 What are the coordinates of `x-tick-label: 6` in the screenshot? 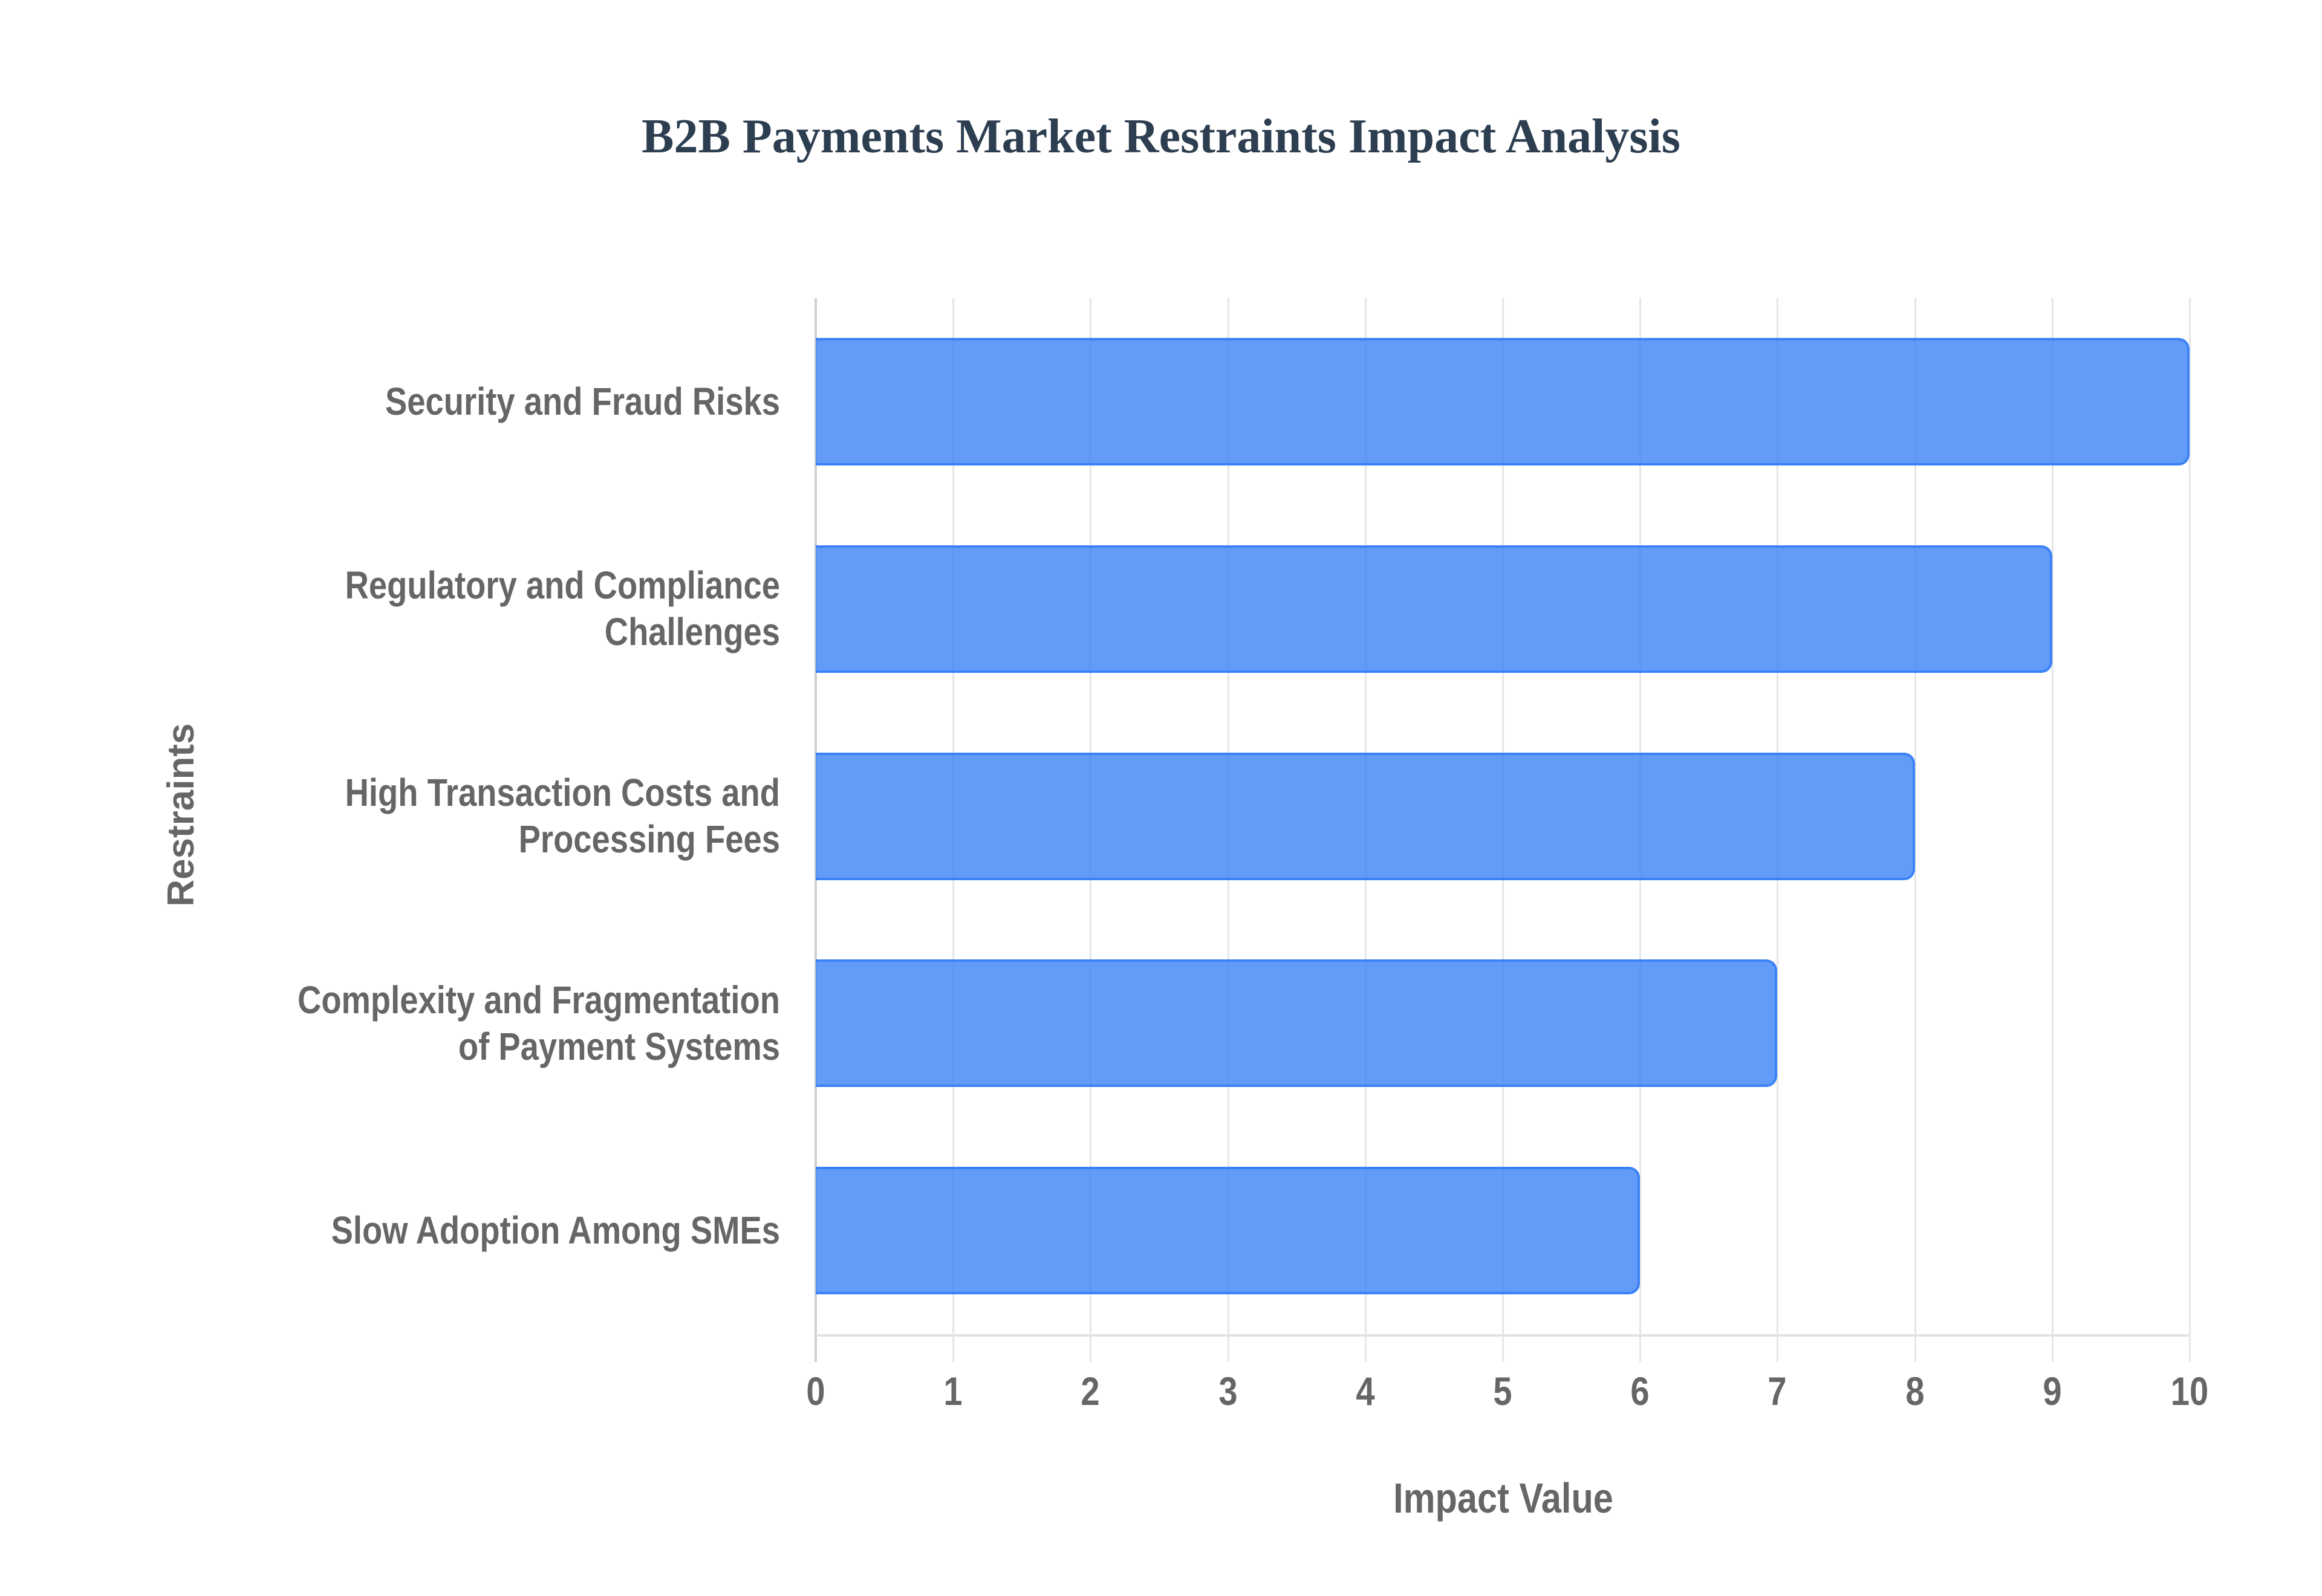 It's located at (1640, 1391).